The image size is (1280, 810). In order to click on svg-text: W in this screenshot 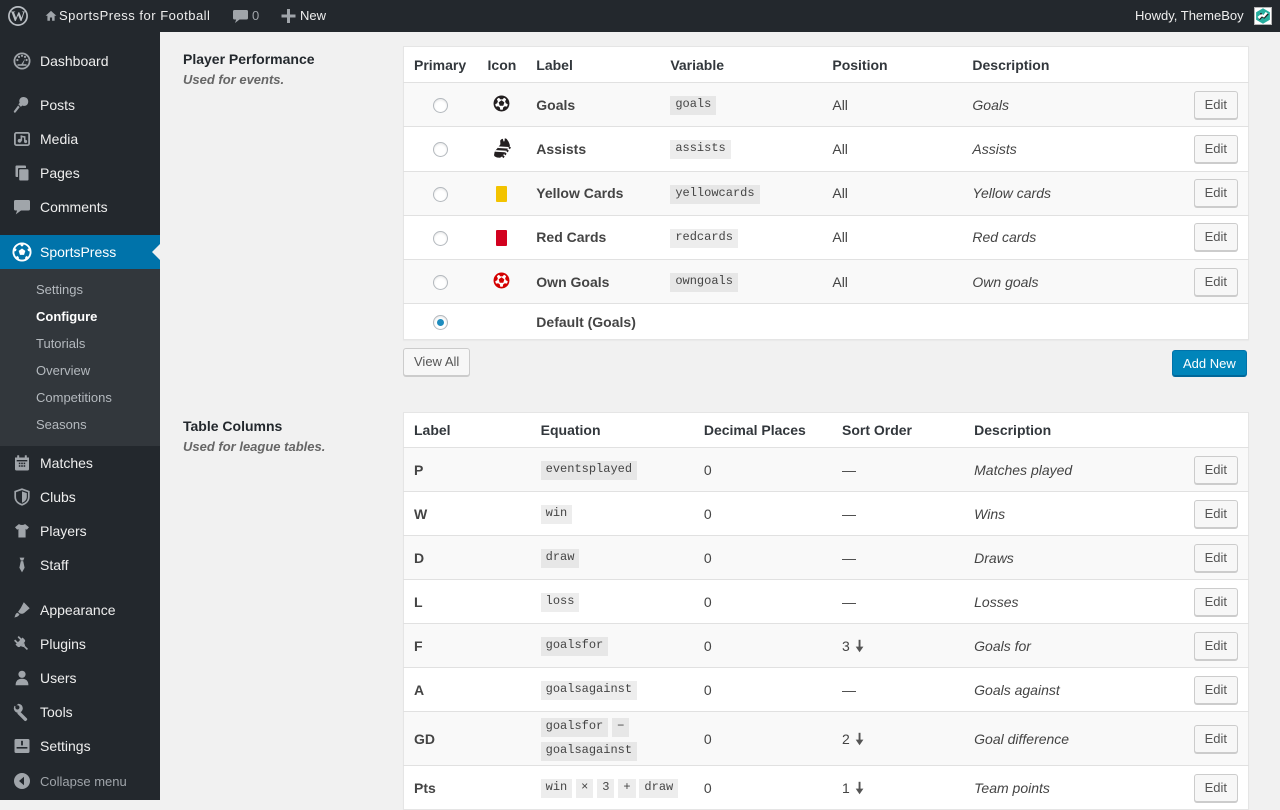, I will do `click(18, 17)`.